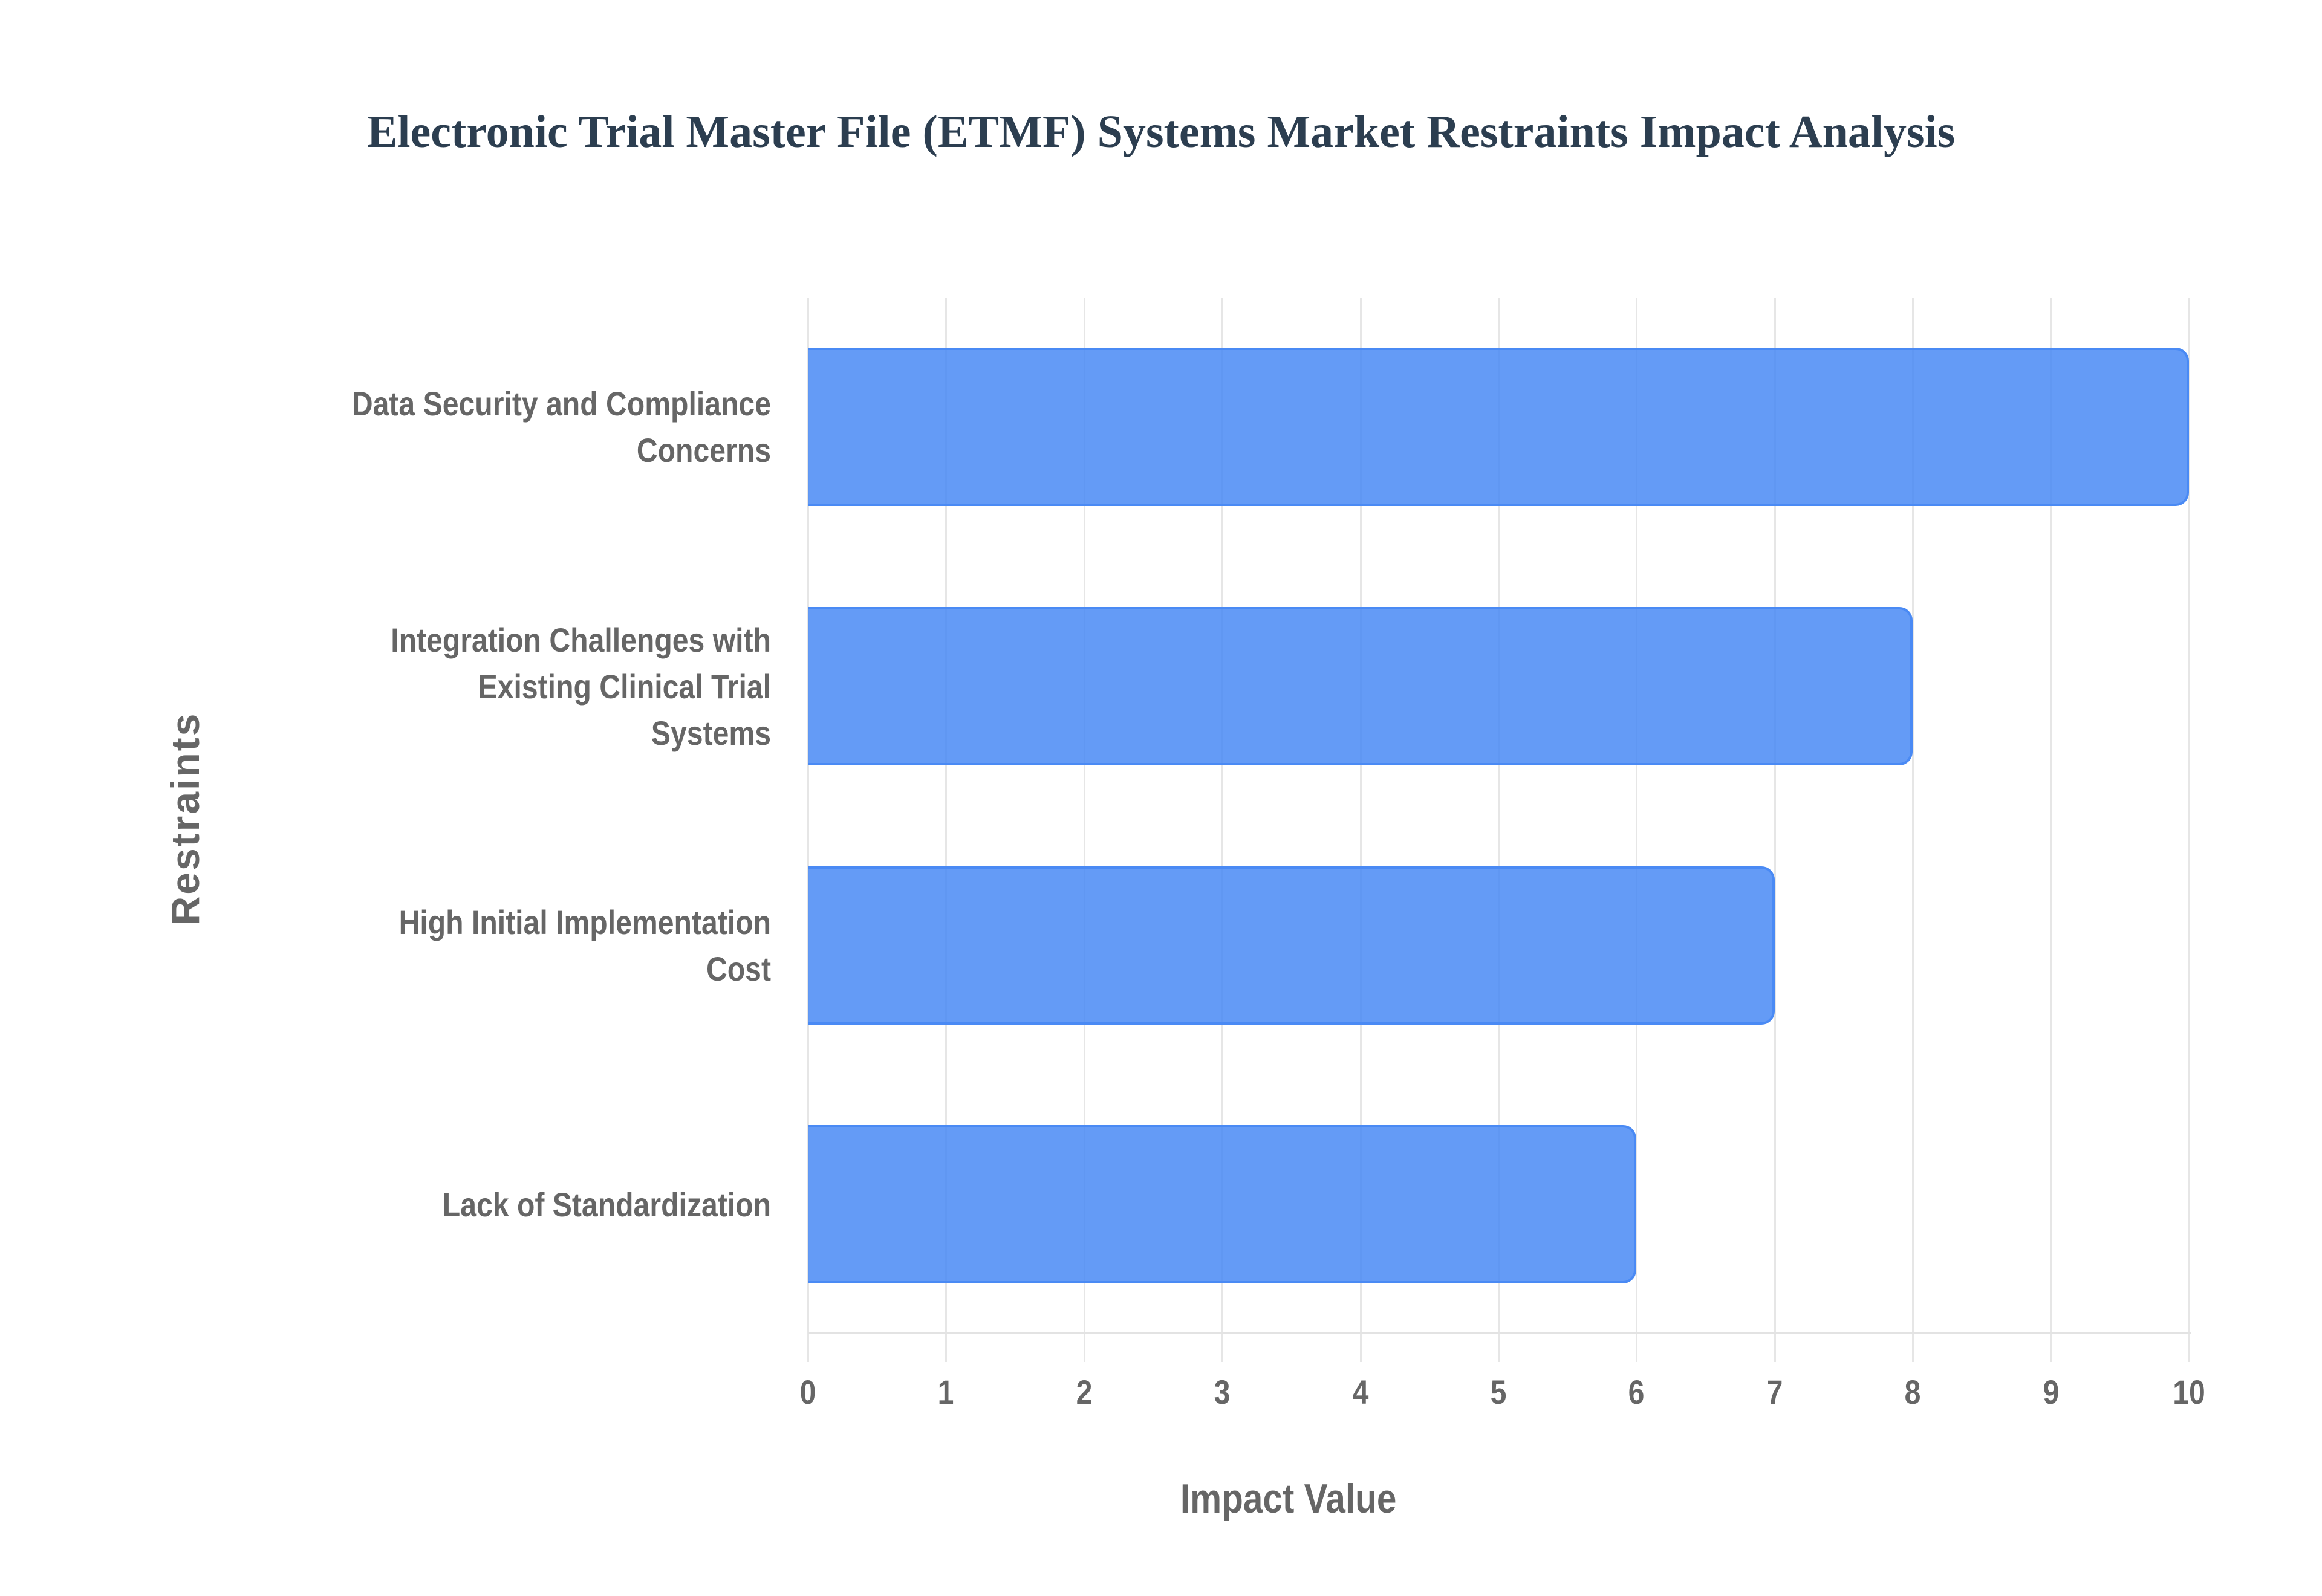 This screenshot has width=2322, height=1596. Describe the element at coordinates (2051, 1392) in the screenshot. I see `x-tick-label: 9` at that location.